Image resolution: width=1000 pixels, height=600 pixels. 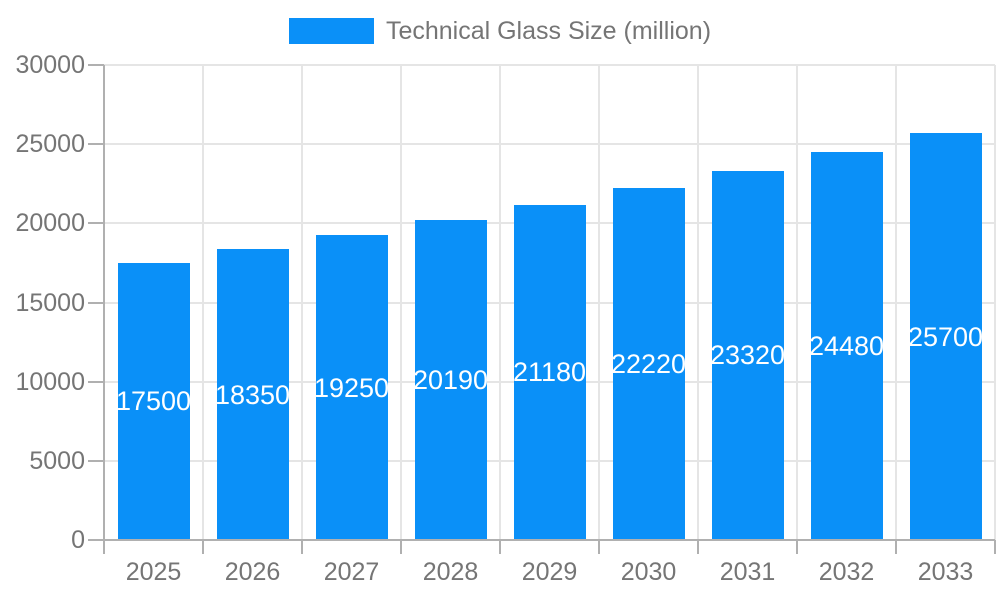 I want to click on legend: Technical Glass Size (million), so click(x=500, y=31).